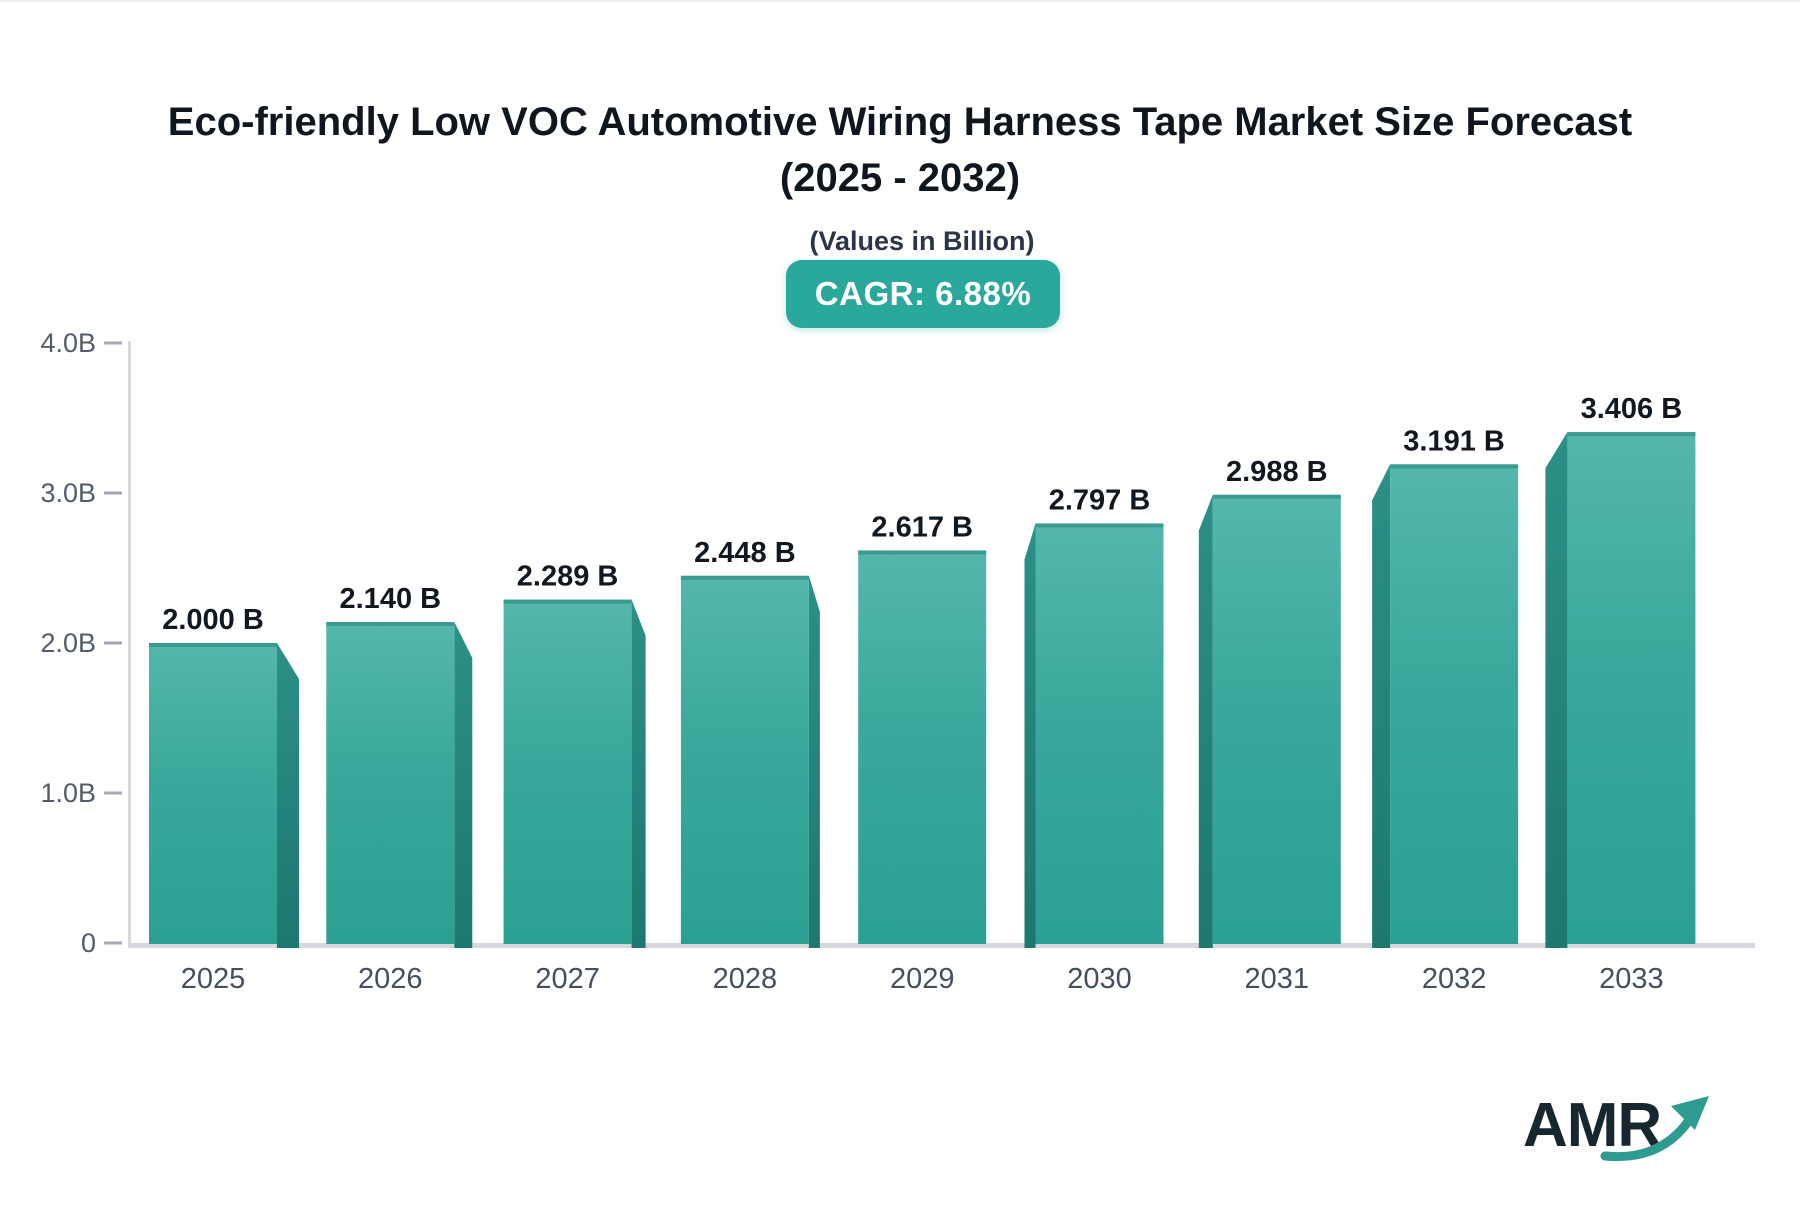 This screenshot has height=1214, width=1800. Describe the element at coordinates (68, 343) in the screenshot. I see `y-axis-tick-label: 4.0B` at that location.